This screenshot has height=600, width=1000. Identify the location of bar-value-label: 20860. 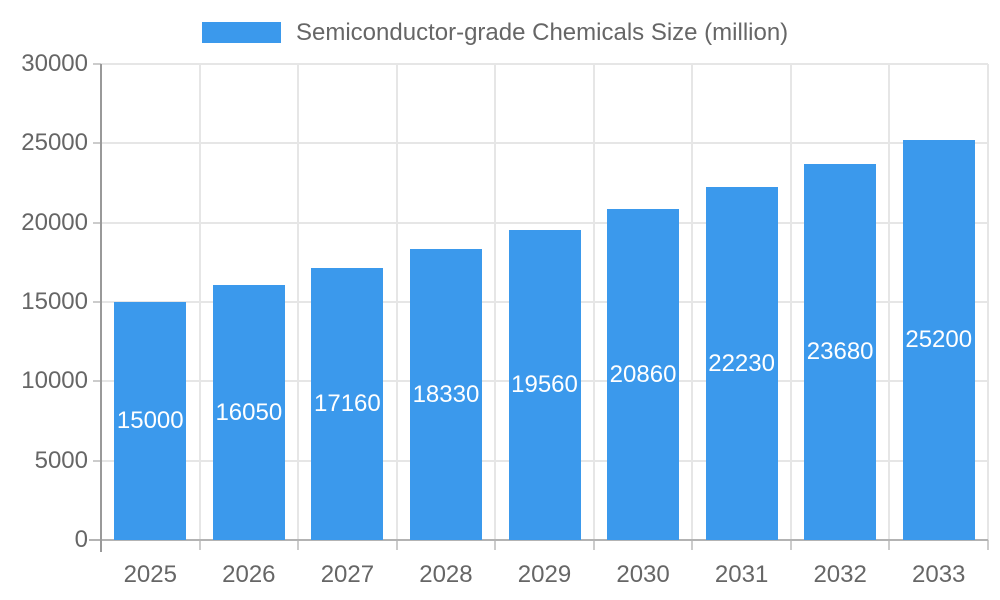
(643, 374).